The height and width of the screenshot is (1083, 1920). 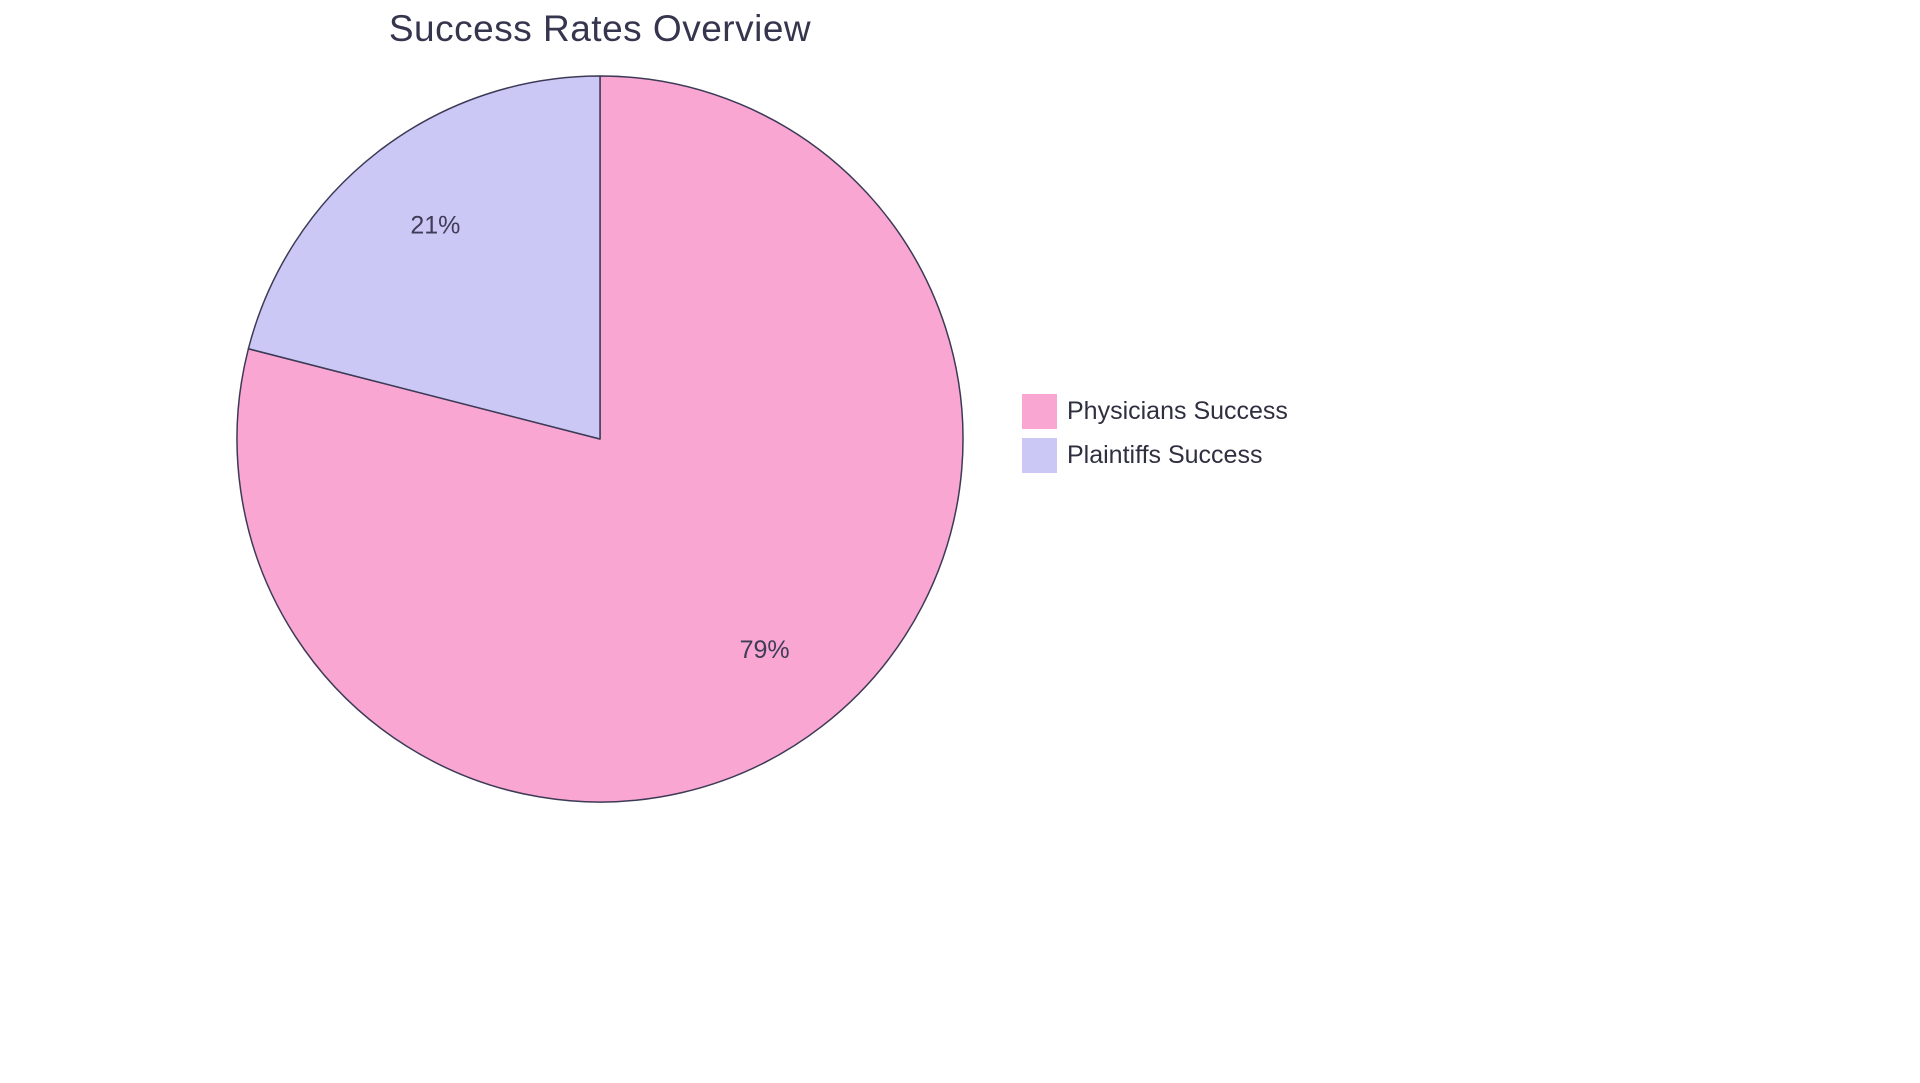 What do you see at coordinates (1039, 455) in the screenshot?
I see `legend-swatch-plaintiffs-success` at bounding box center [1039, 455].